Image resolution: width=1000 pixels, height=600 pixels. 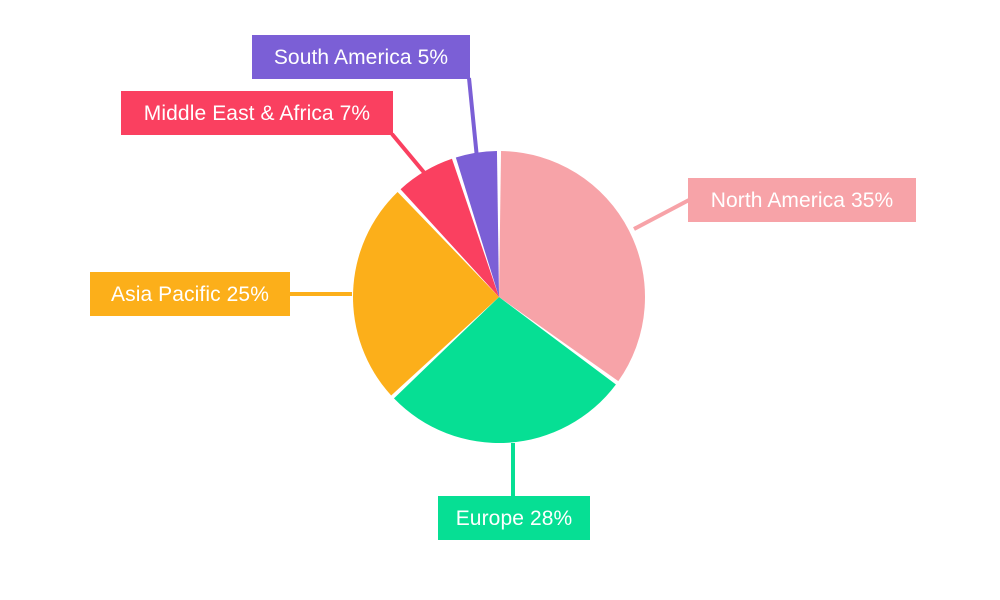 I want to click on pie-slice-asia-pacific, so click(x=426, y=293).